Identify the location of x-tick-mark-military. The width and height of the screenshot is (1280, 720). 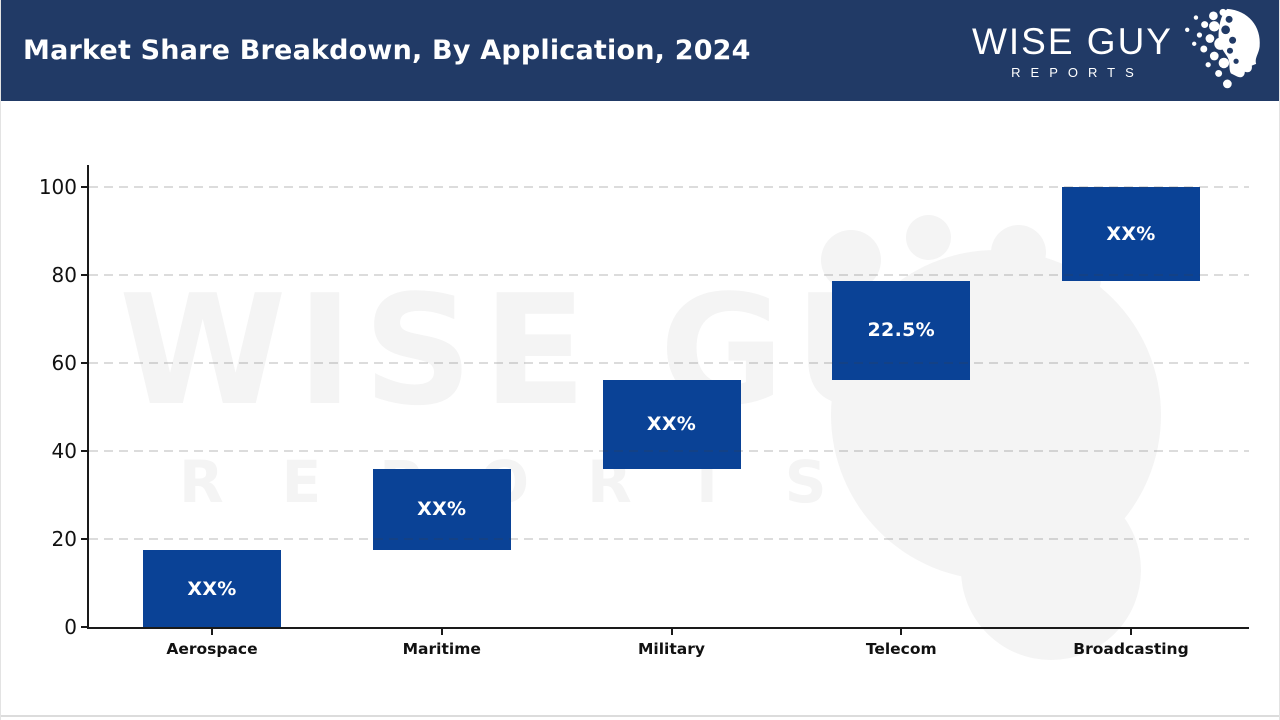
(671, 631).